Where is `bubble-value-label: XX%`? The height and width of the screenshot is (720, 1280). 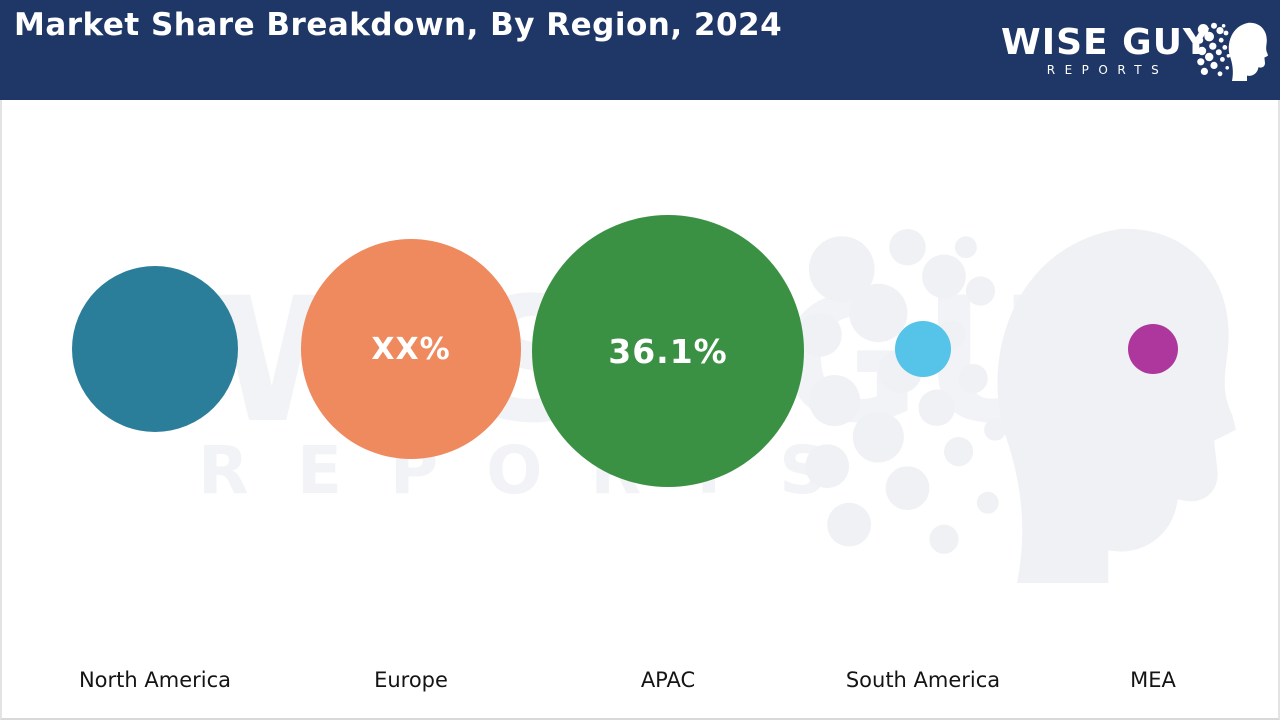 bubble-value-label: XX% is located at coordinates (411, 349).